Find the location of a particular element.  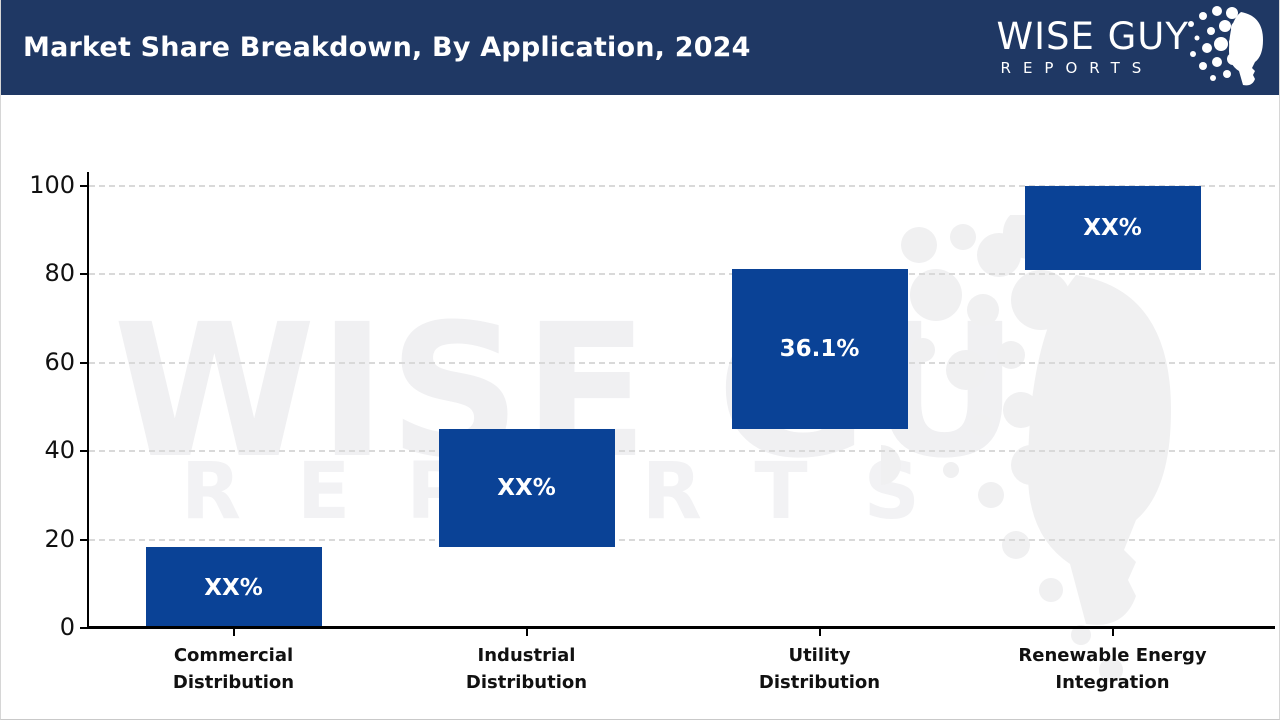

category-label-3: Renewable Energy Integration is located at coordinates (1112, 669).